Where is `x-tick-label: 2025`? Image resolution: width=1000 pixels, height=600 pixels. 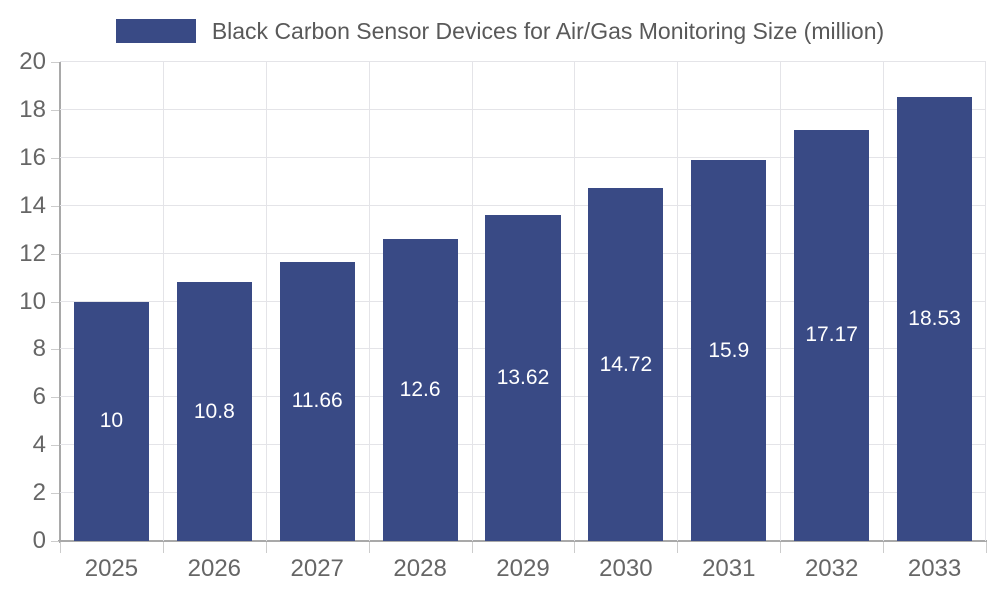
x-tick-label: 2025 is located at coordinates (111, 568).